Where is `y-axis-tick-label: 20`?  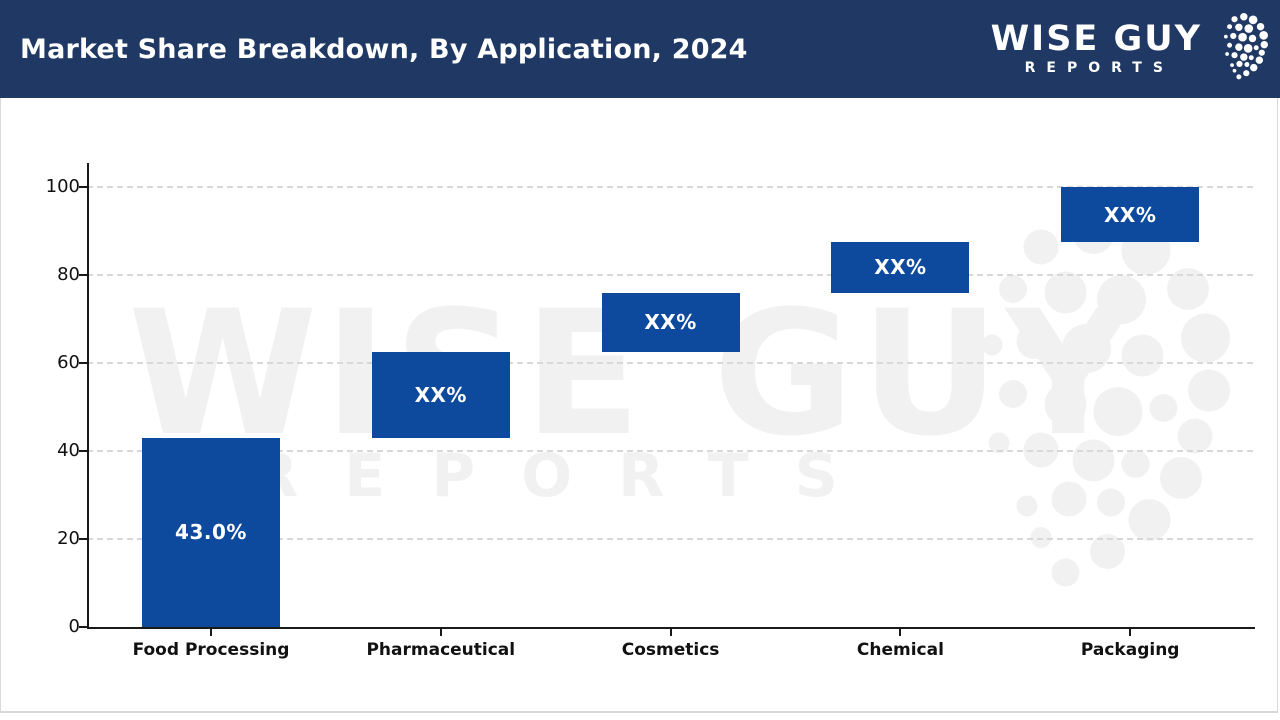
y-axis-tick-label: 20 is located at coordinates (68, 538).